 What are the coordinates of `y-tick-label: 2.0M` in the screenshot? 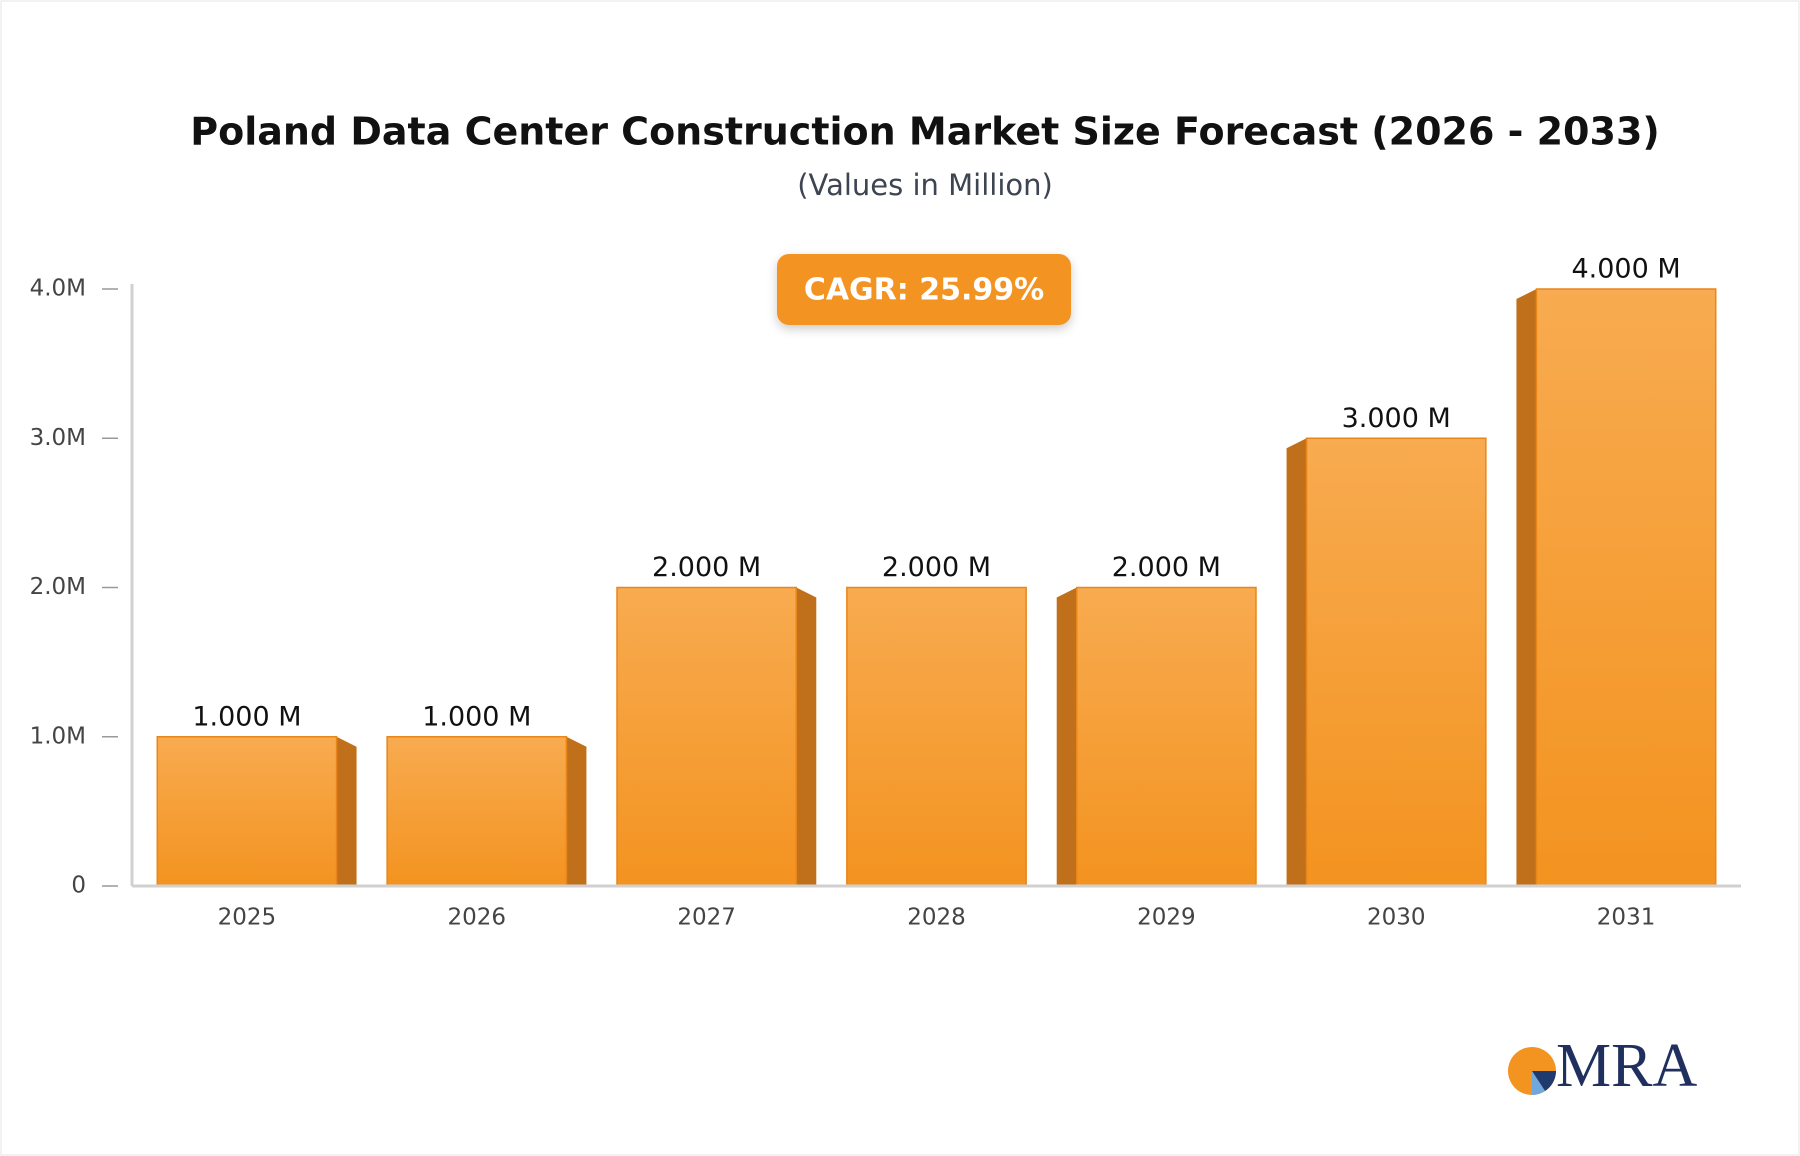 It's located at (58, 587).